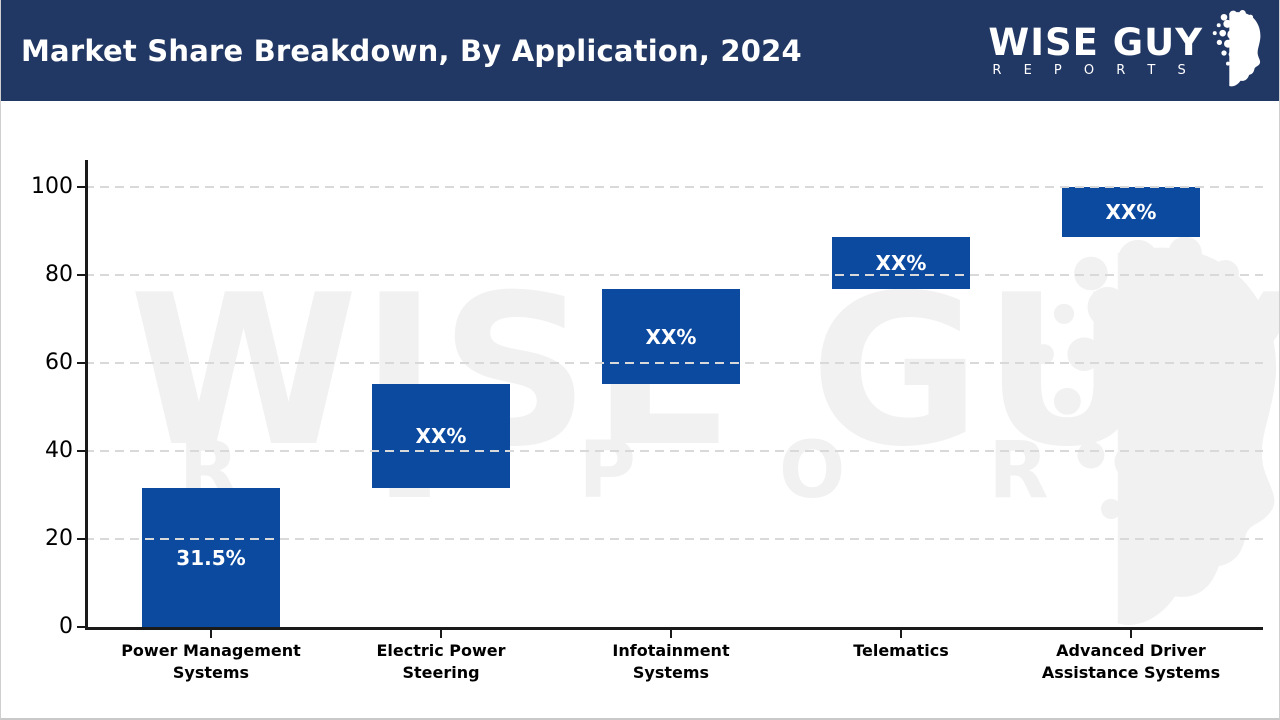  Describe the element at coordinates (674, 628) in the screenshot. I see `x-axis` at that location.